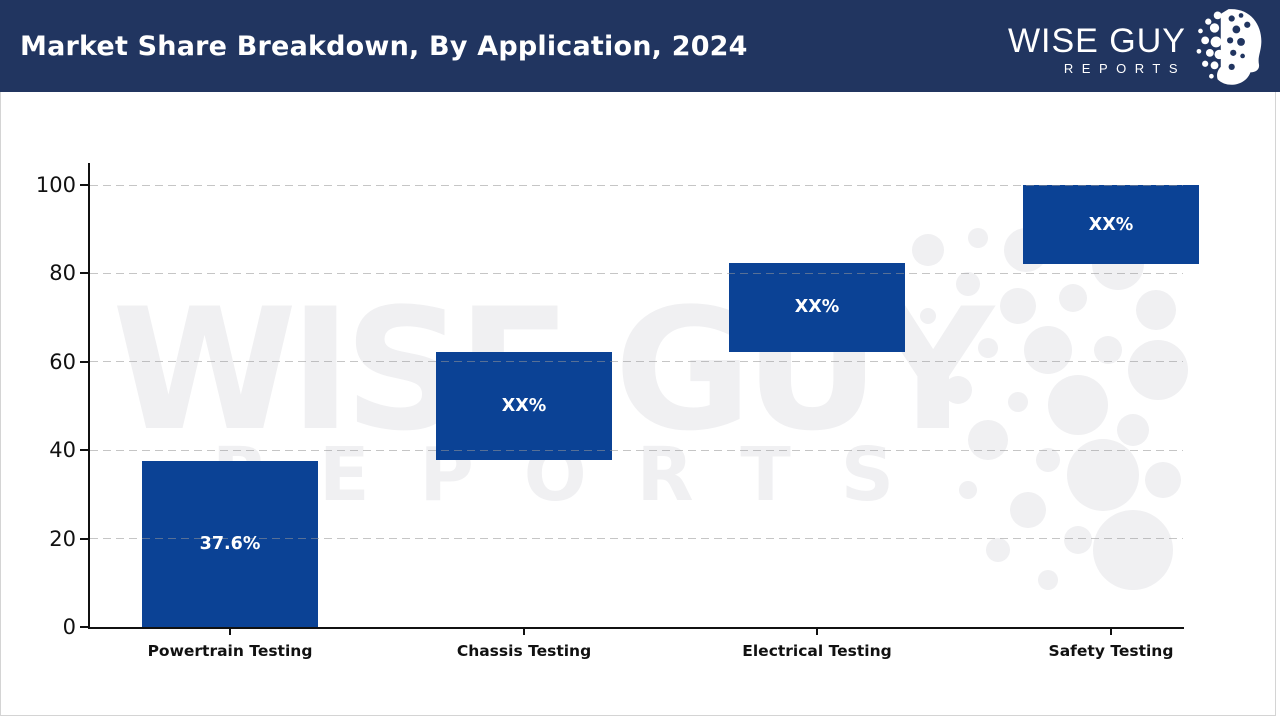 Image resolution: width=1280 pixels, height=720 pixels. What do you see at coordinates (1028, 412) in the screenshot?
I see `watermark-head-dots-icon` at bounding box center [1028, 412].